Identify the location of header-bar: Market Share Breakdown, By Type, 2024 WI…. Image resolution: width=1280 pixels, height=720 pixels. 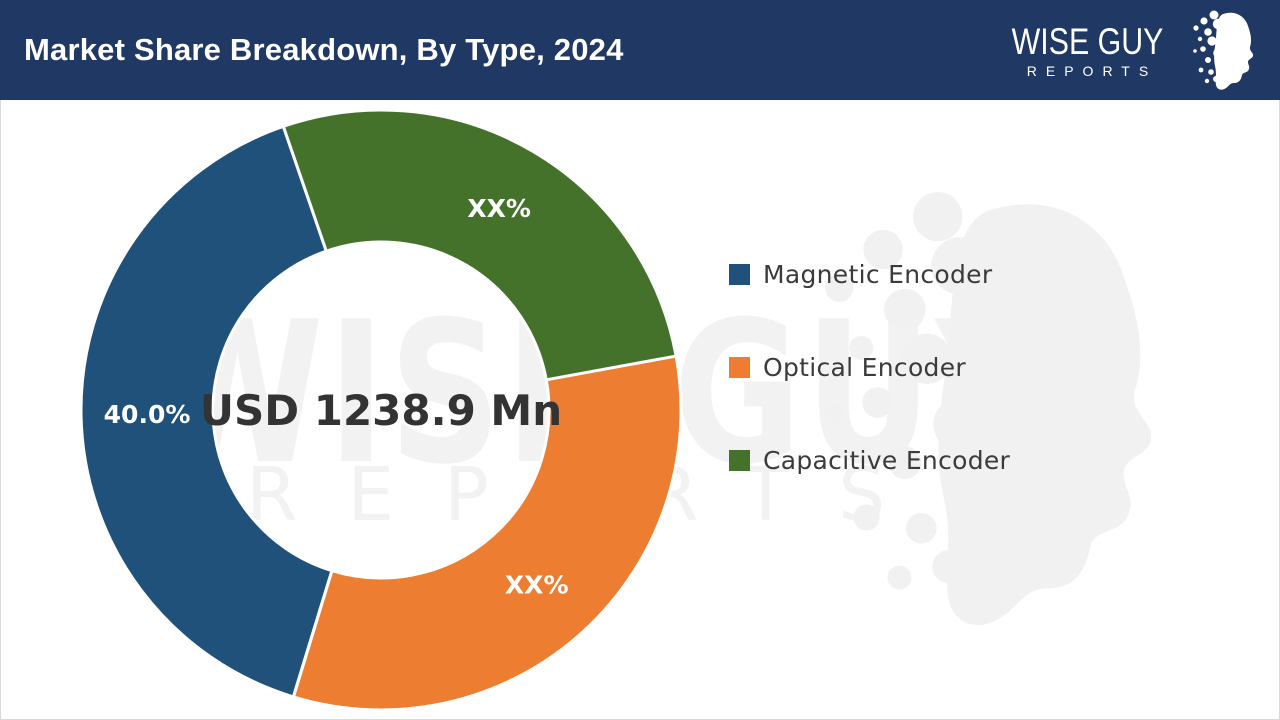
(640, 50).